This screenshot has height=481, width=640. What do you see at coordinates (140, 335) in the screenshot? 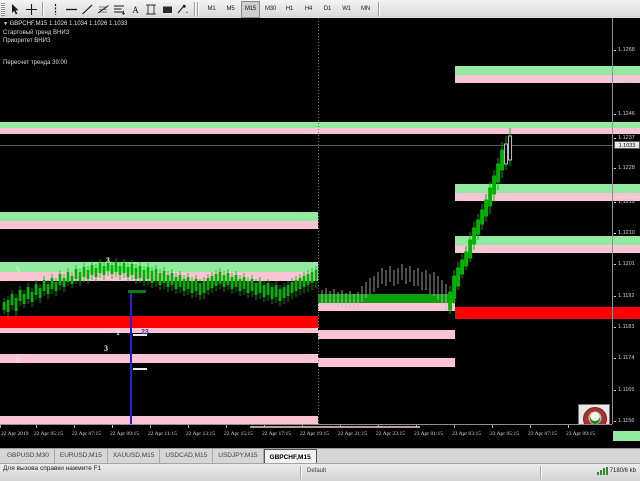
I see `marker-tick-mid` at bounding box center [140, 335].